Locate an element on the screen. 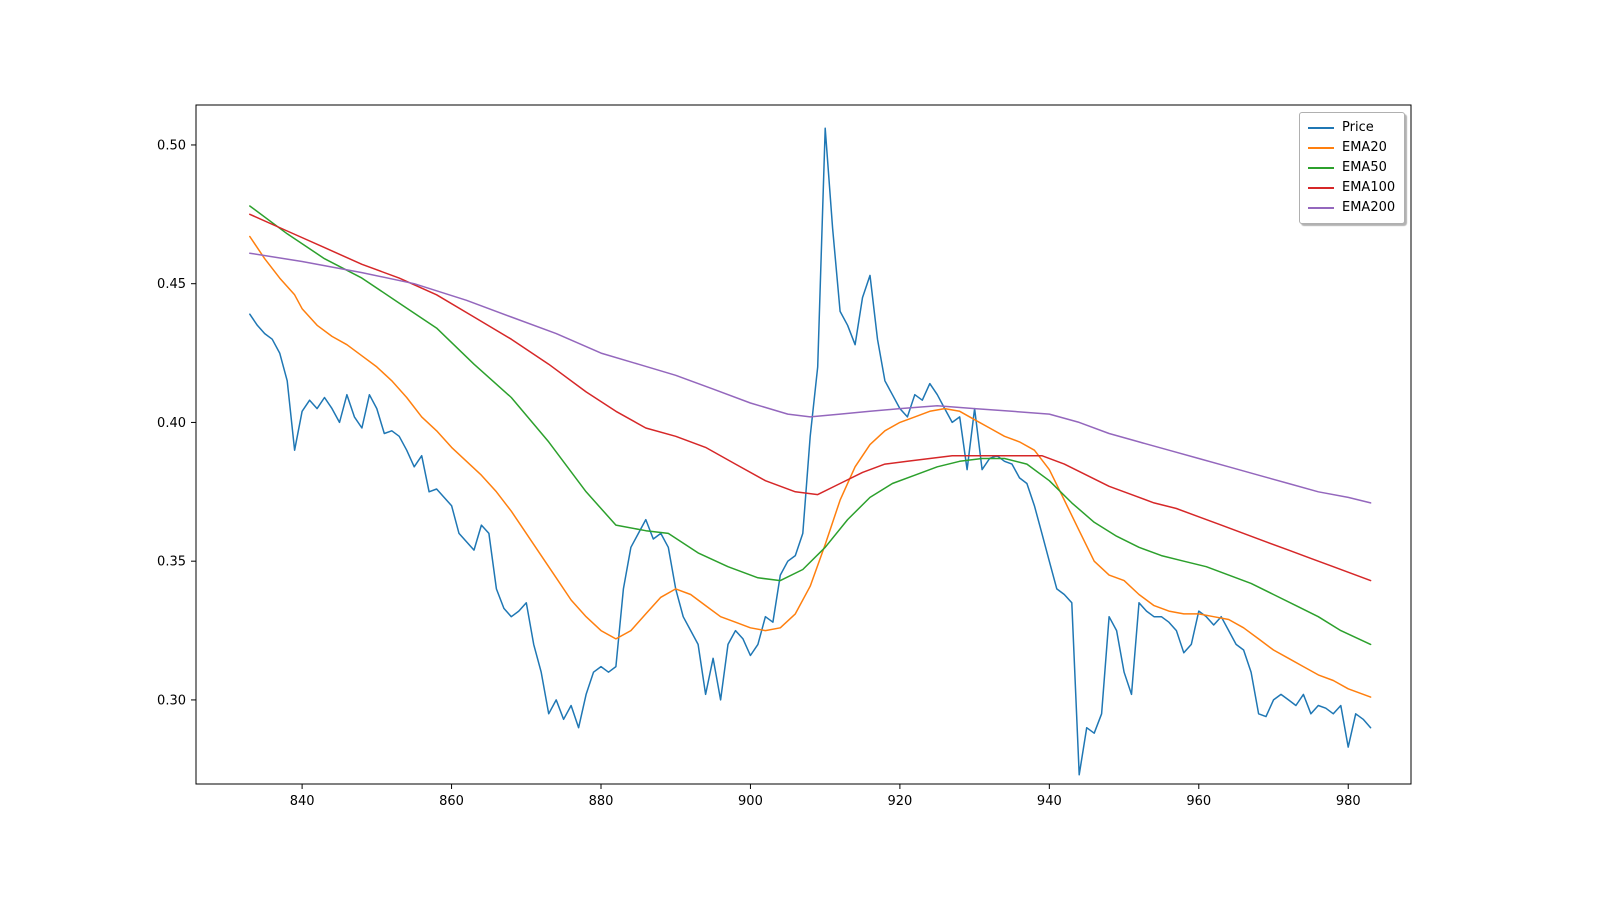 This screenshot has height=900, width=1600. legend-line-swatch-ema20 is located at coordinates (1321, 148).